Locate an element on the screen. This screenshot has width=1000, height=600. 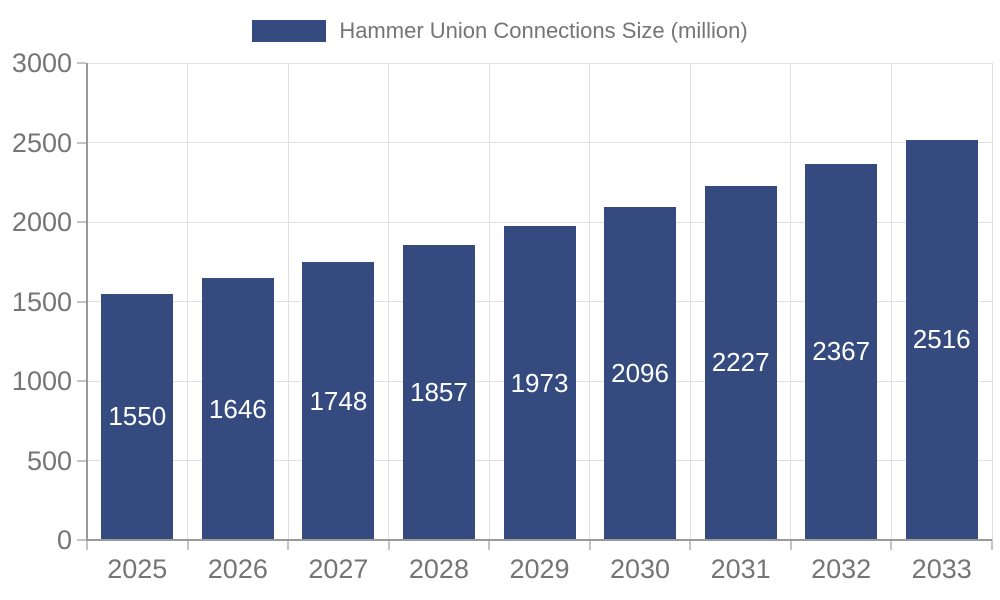
bar-2025: 1550 is located at coordinates (137, 416).